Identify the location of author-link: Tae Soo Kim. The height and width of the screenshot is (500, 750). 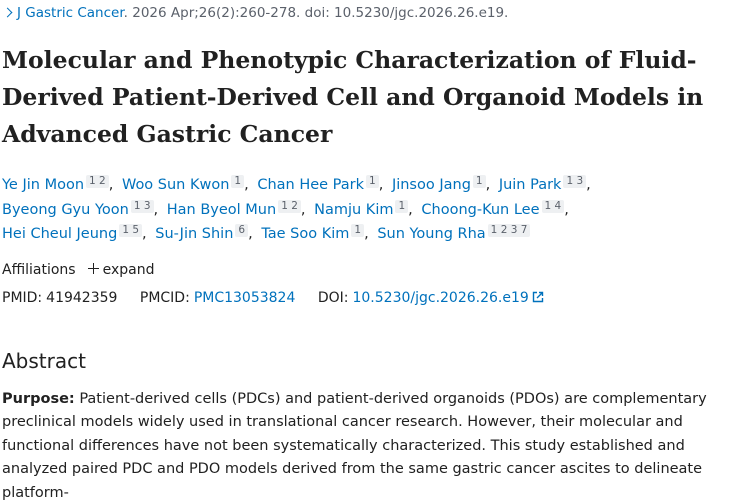
(305, 234).